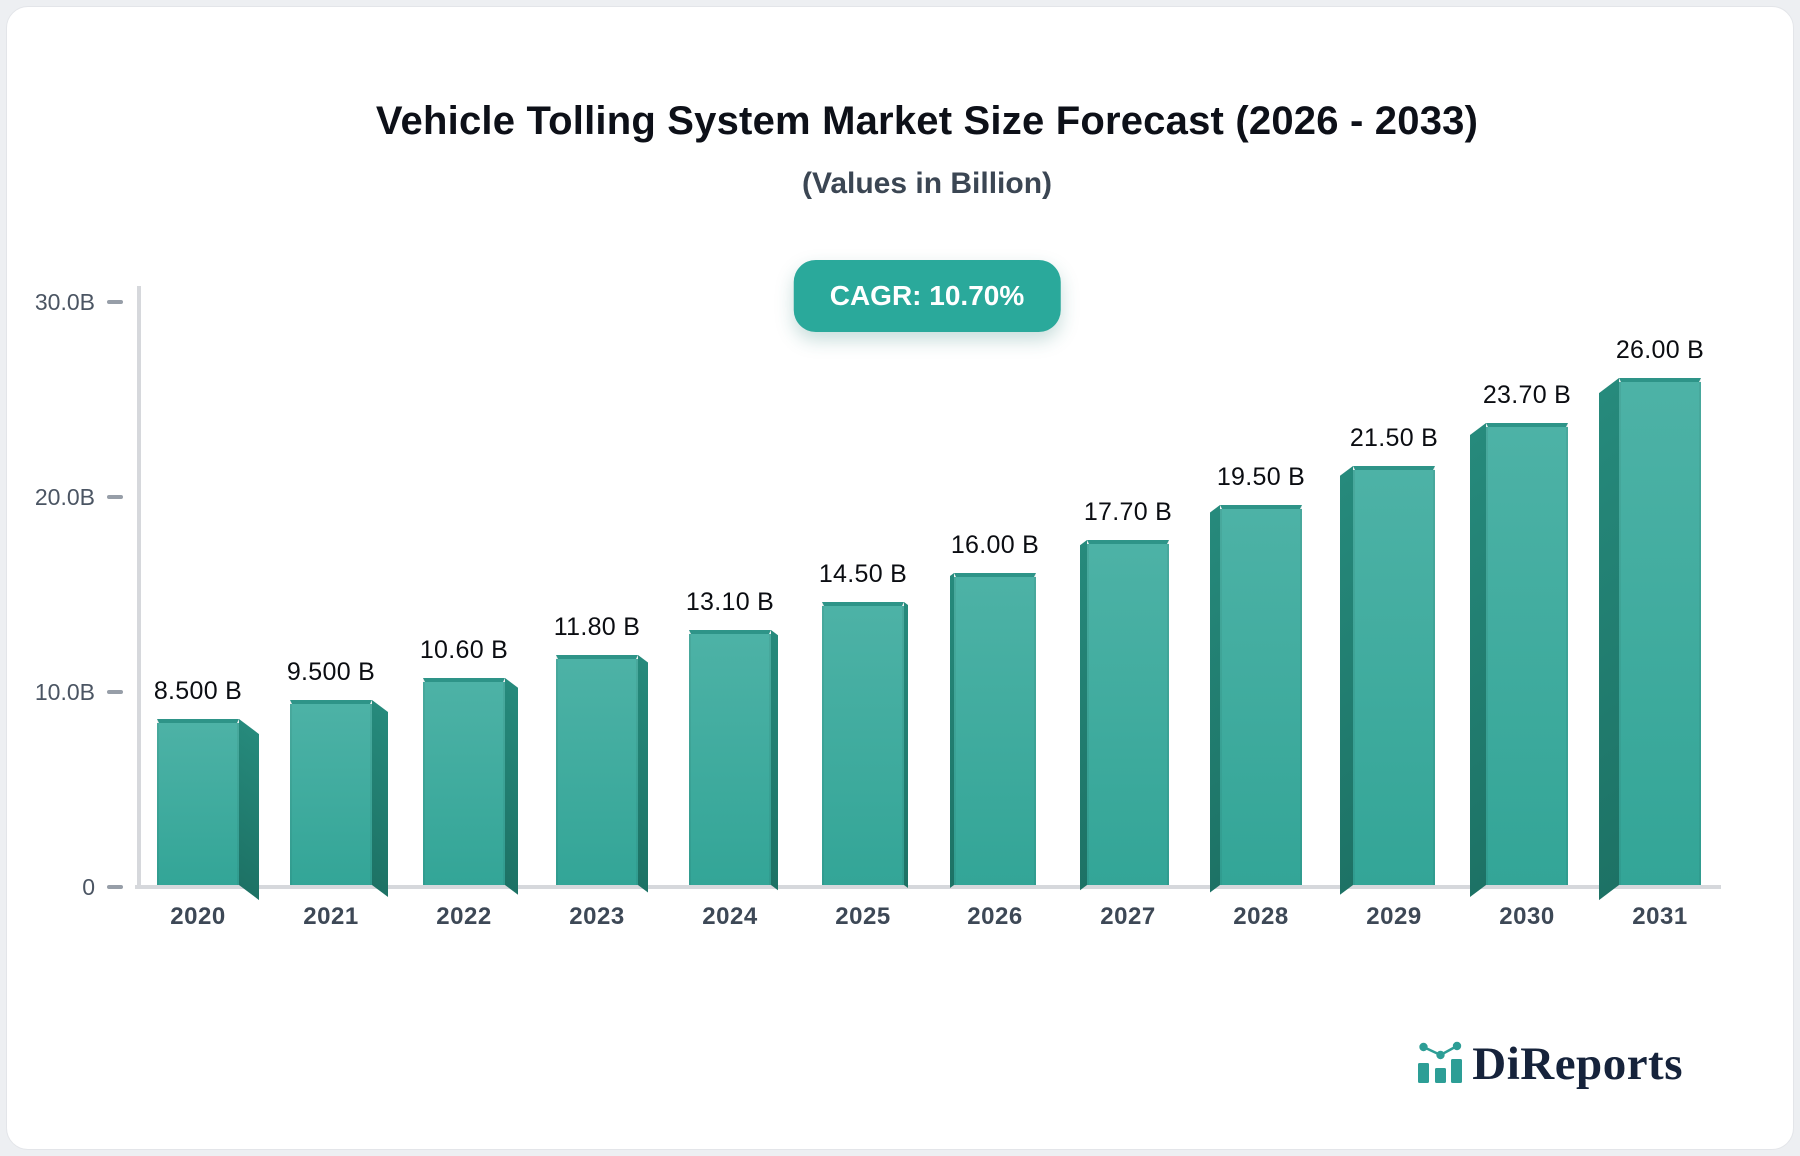 This screenshot has width=1800, height=1156. What do you see at coordinates (597, 627) in the screenshot?
I see `bar-value-label-2023: 11.80 B` at bounding box center [597, 627].